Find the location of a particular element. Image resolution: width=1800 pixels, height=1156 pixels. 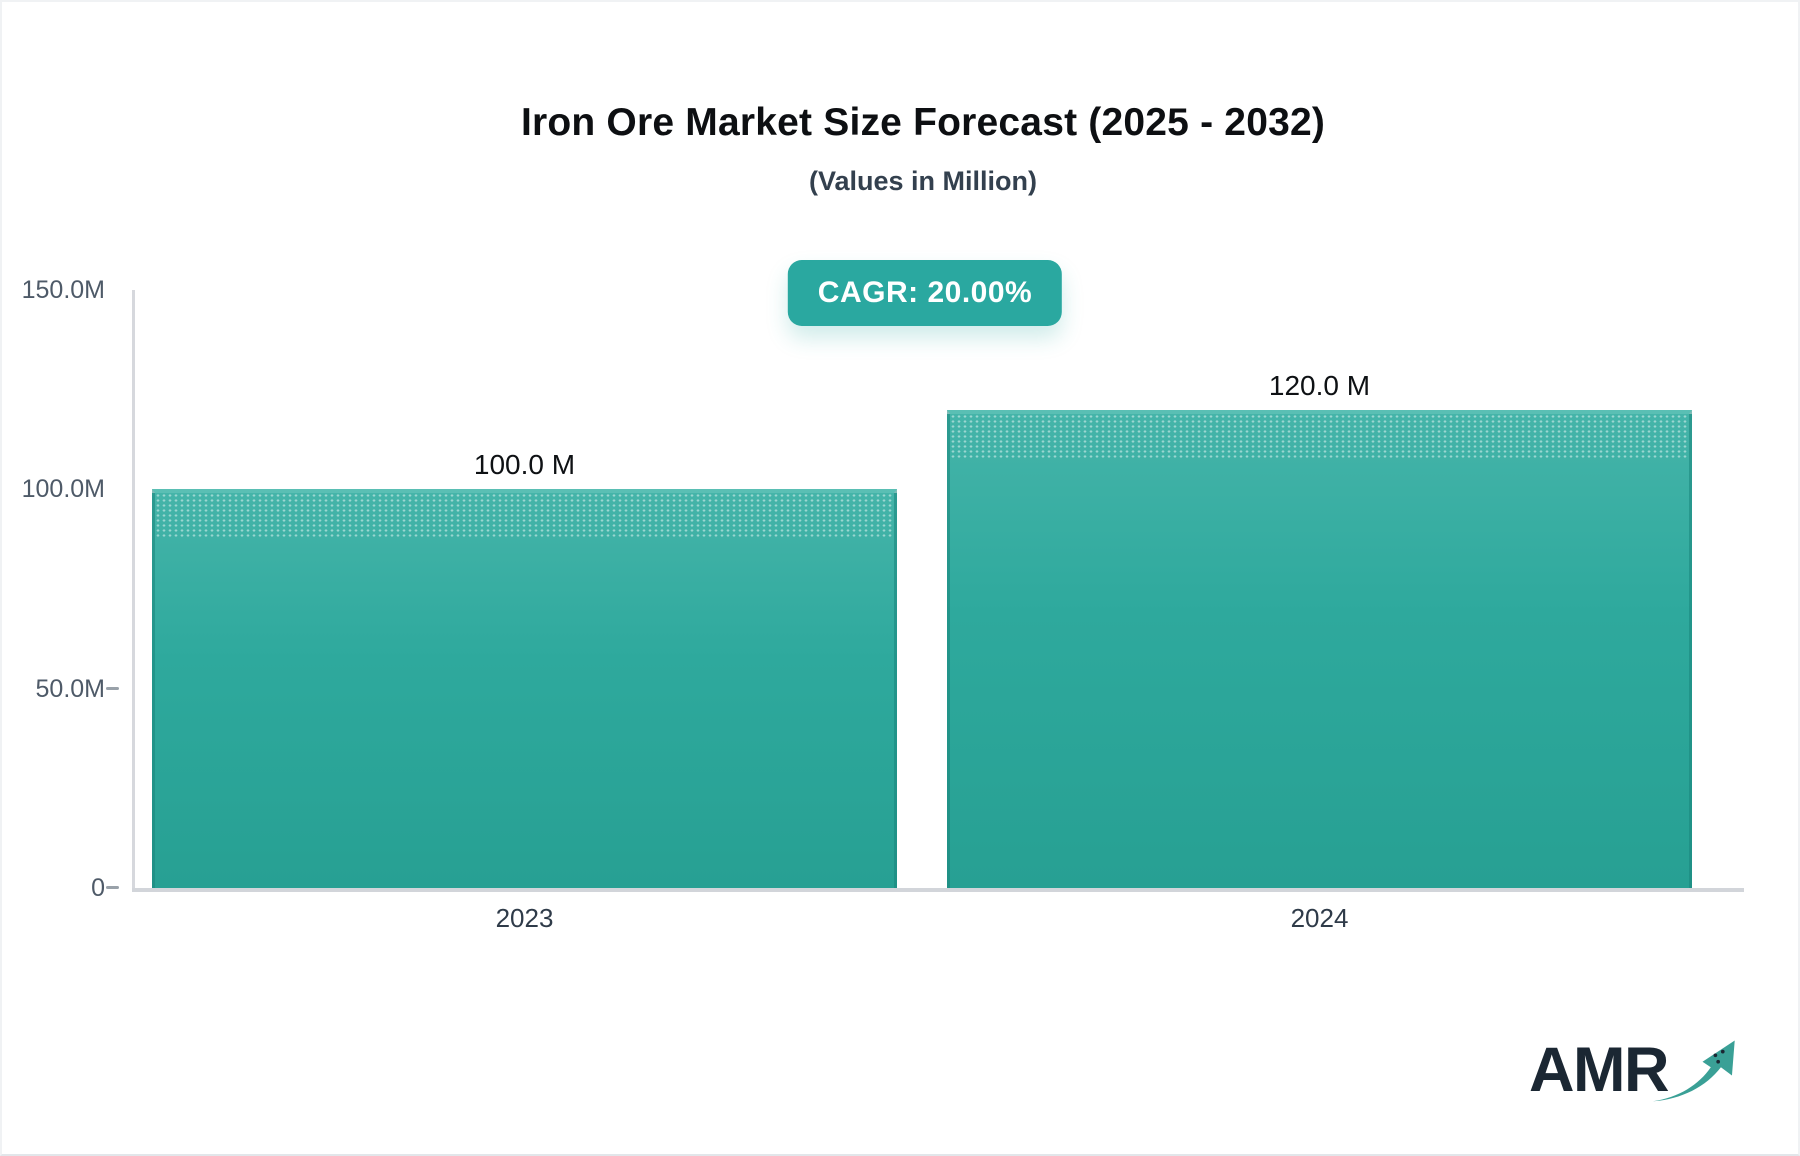

y-axis-label: 0 is located at coordinates (98, 888).